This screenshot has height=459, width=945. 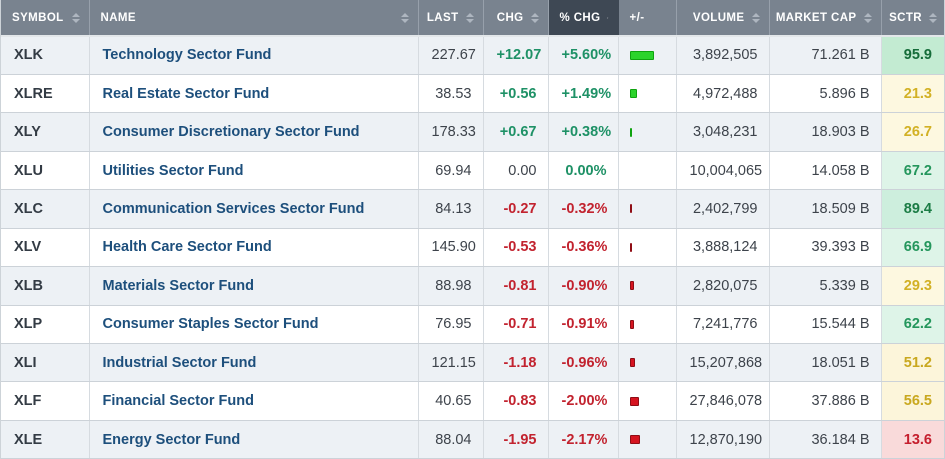 What do you see at coordinates (171, 439) in the screenshot?
I see `fund-name-link: Energy Sector Fund` at bounding box center [171, 439].